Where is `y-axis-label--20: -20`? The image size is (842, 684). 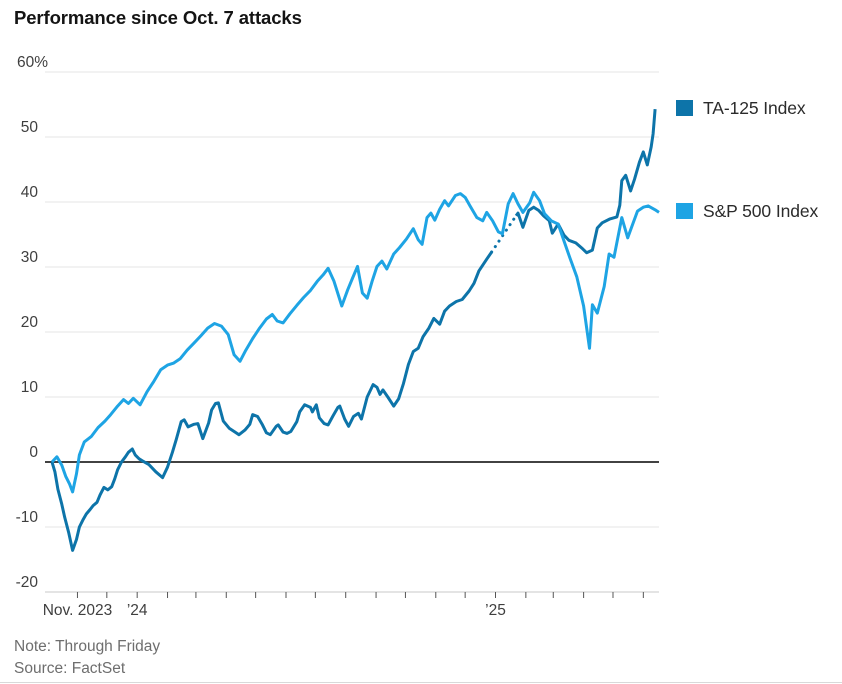 y-axis-label--20: -20 is located at coordinates (27, 582).